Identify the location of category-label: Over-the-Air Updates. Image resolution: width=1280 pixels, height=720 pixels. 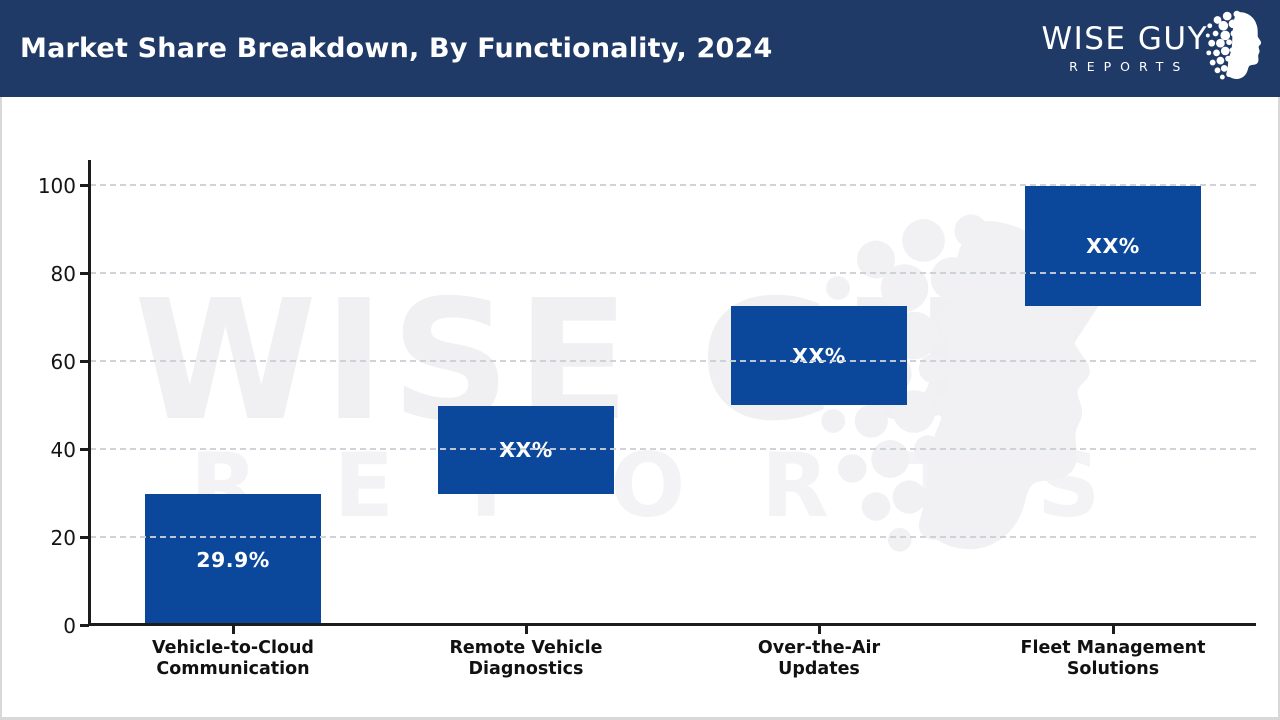
(819, 659).